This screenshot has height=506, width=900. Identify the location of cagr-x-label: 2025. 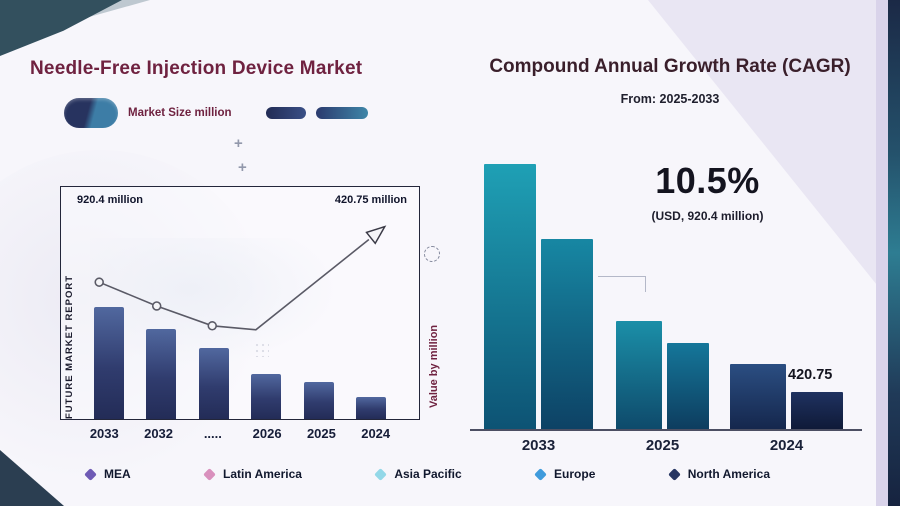
(662, 445).